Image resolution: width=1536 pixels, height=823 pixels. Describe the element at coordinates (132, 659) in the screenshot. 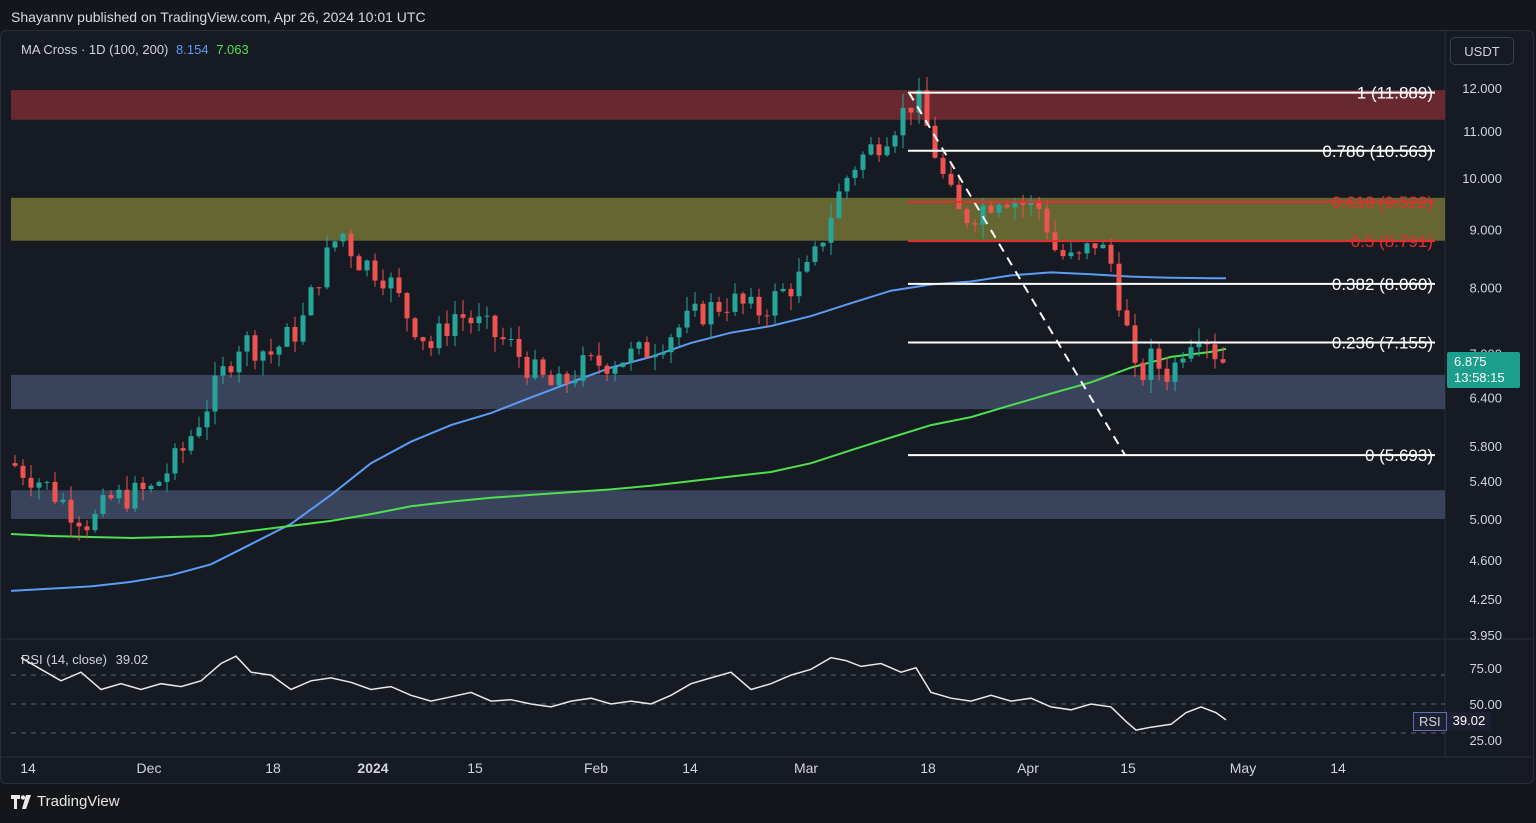

I see `rsi-value: 39.02` at that location.